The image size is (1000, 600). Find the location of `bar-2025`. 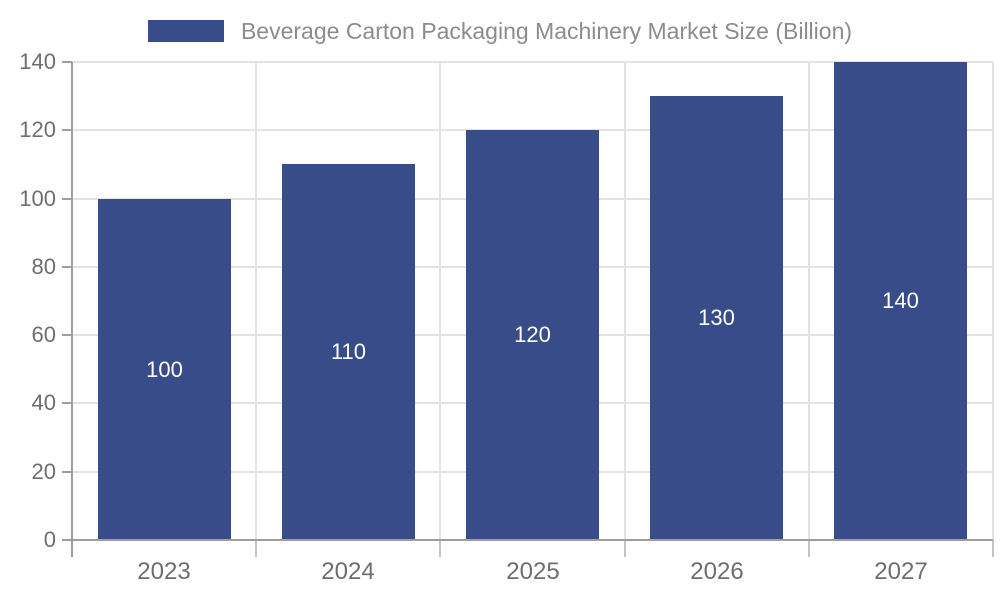

bar-2025 is located at coordinates (532, 335).